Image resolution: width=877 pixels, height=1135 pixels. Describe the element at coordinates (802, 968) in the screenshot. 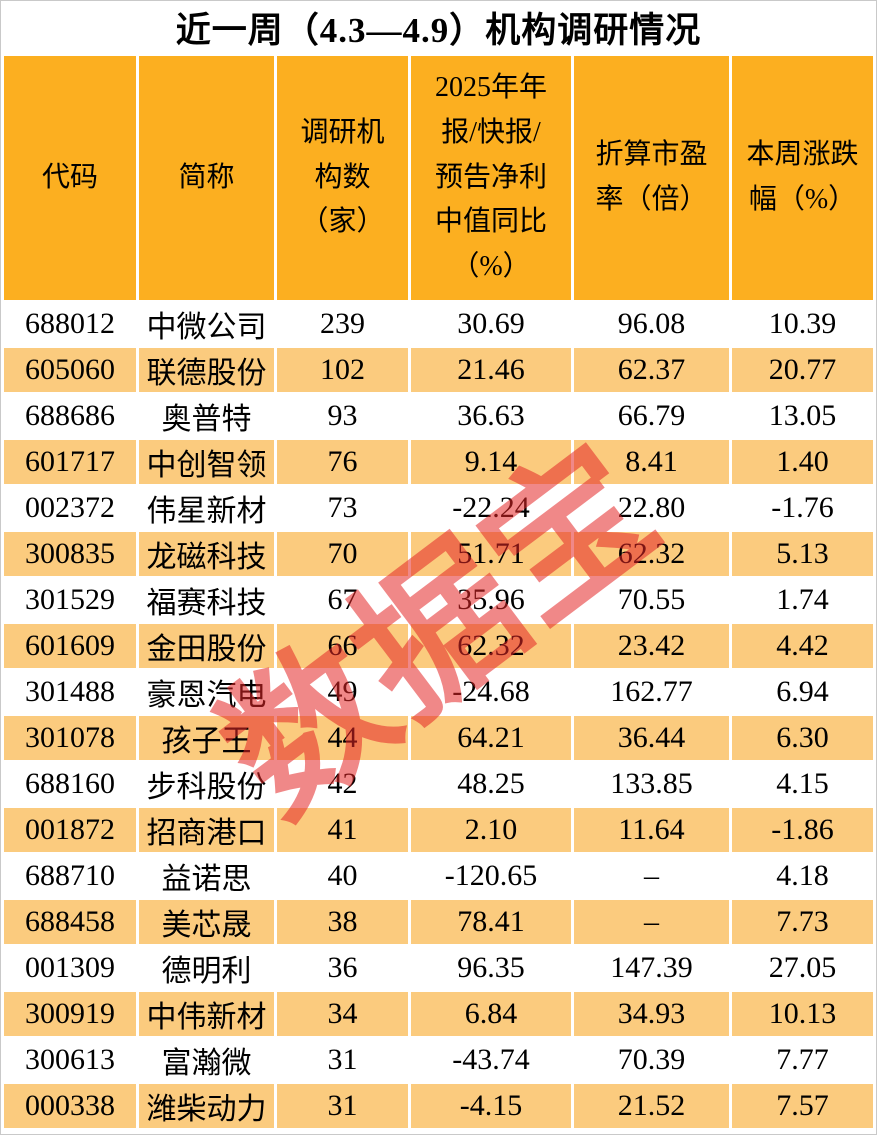

I see `cell-week-change: 27.05` at that location.